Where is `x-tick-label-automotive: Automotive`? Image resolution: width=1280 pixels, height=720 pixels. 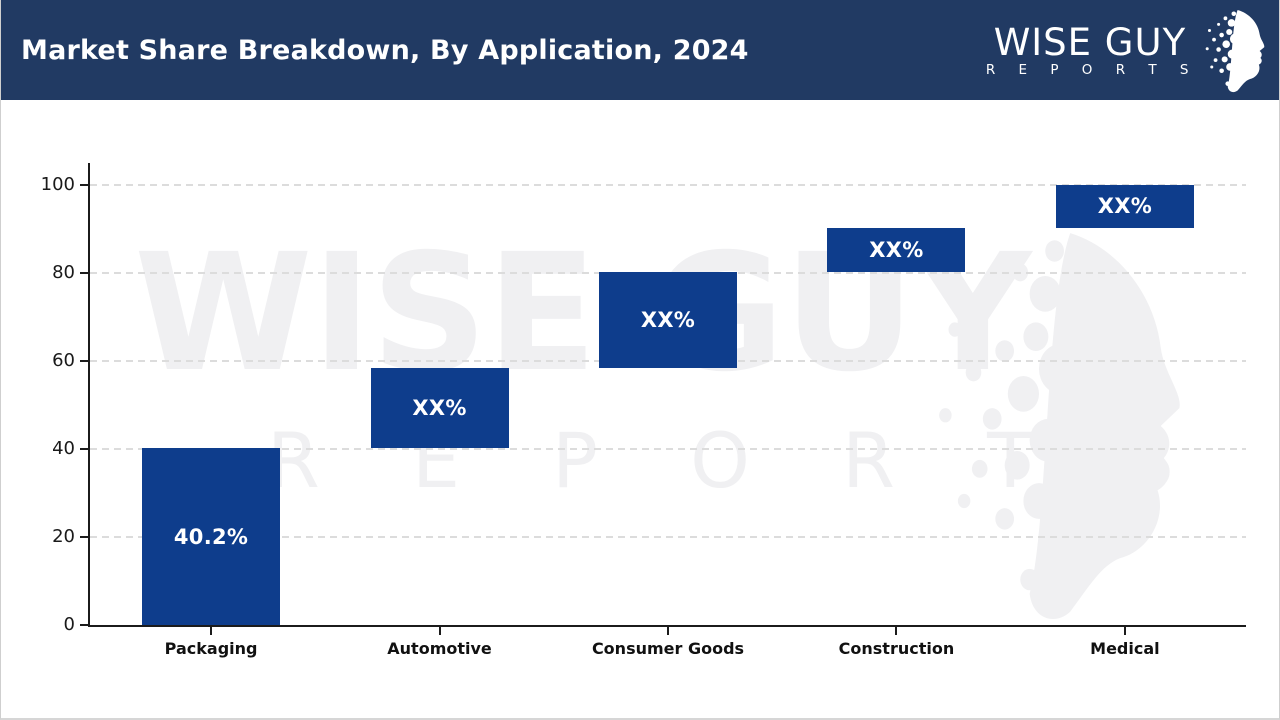
x-tick-label-automotive: Automotive is located at coordinates (439, 648).